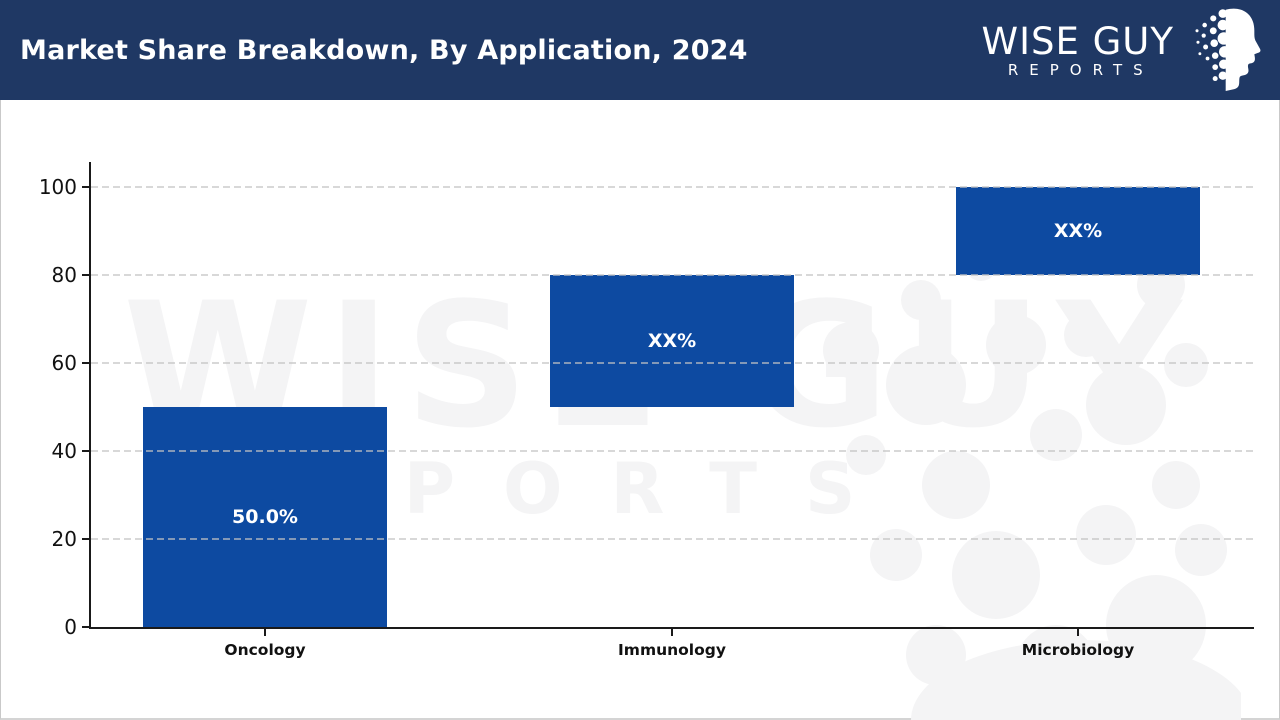  What do you see at coordinates (265, 650) in the screenshot?
I see `category-label-oncology: Oncology` at bounding box center [265, 650].